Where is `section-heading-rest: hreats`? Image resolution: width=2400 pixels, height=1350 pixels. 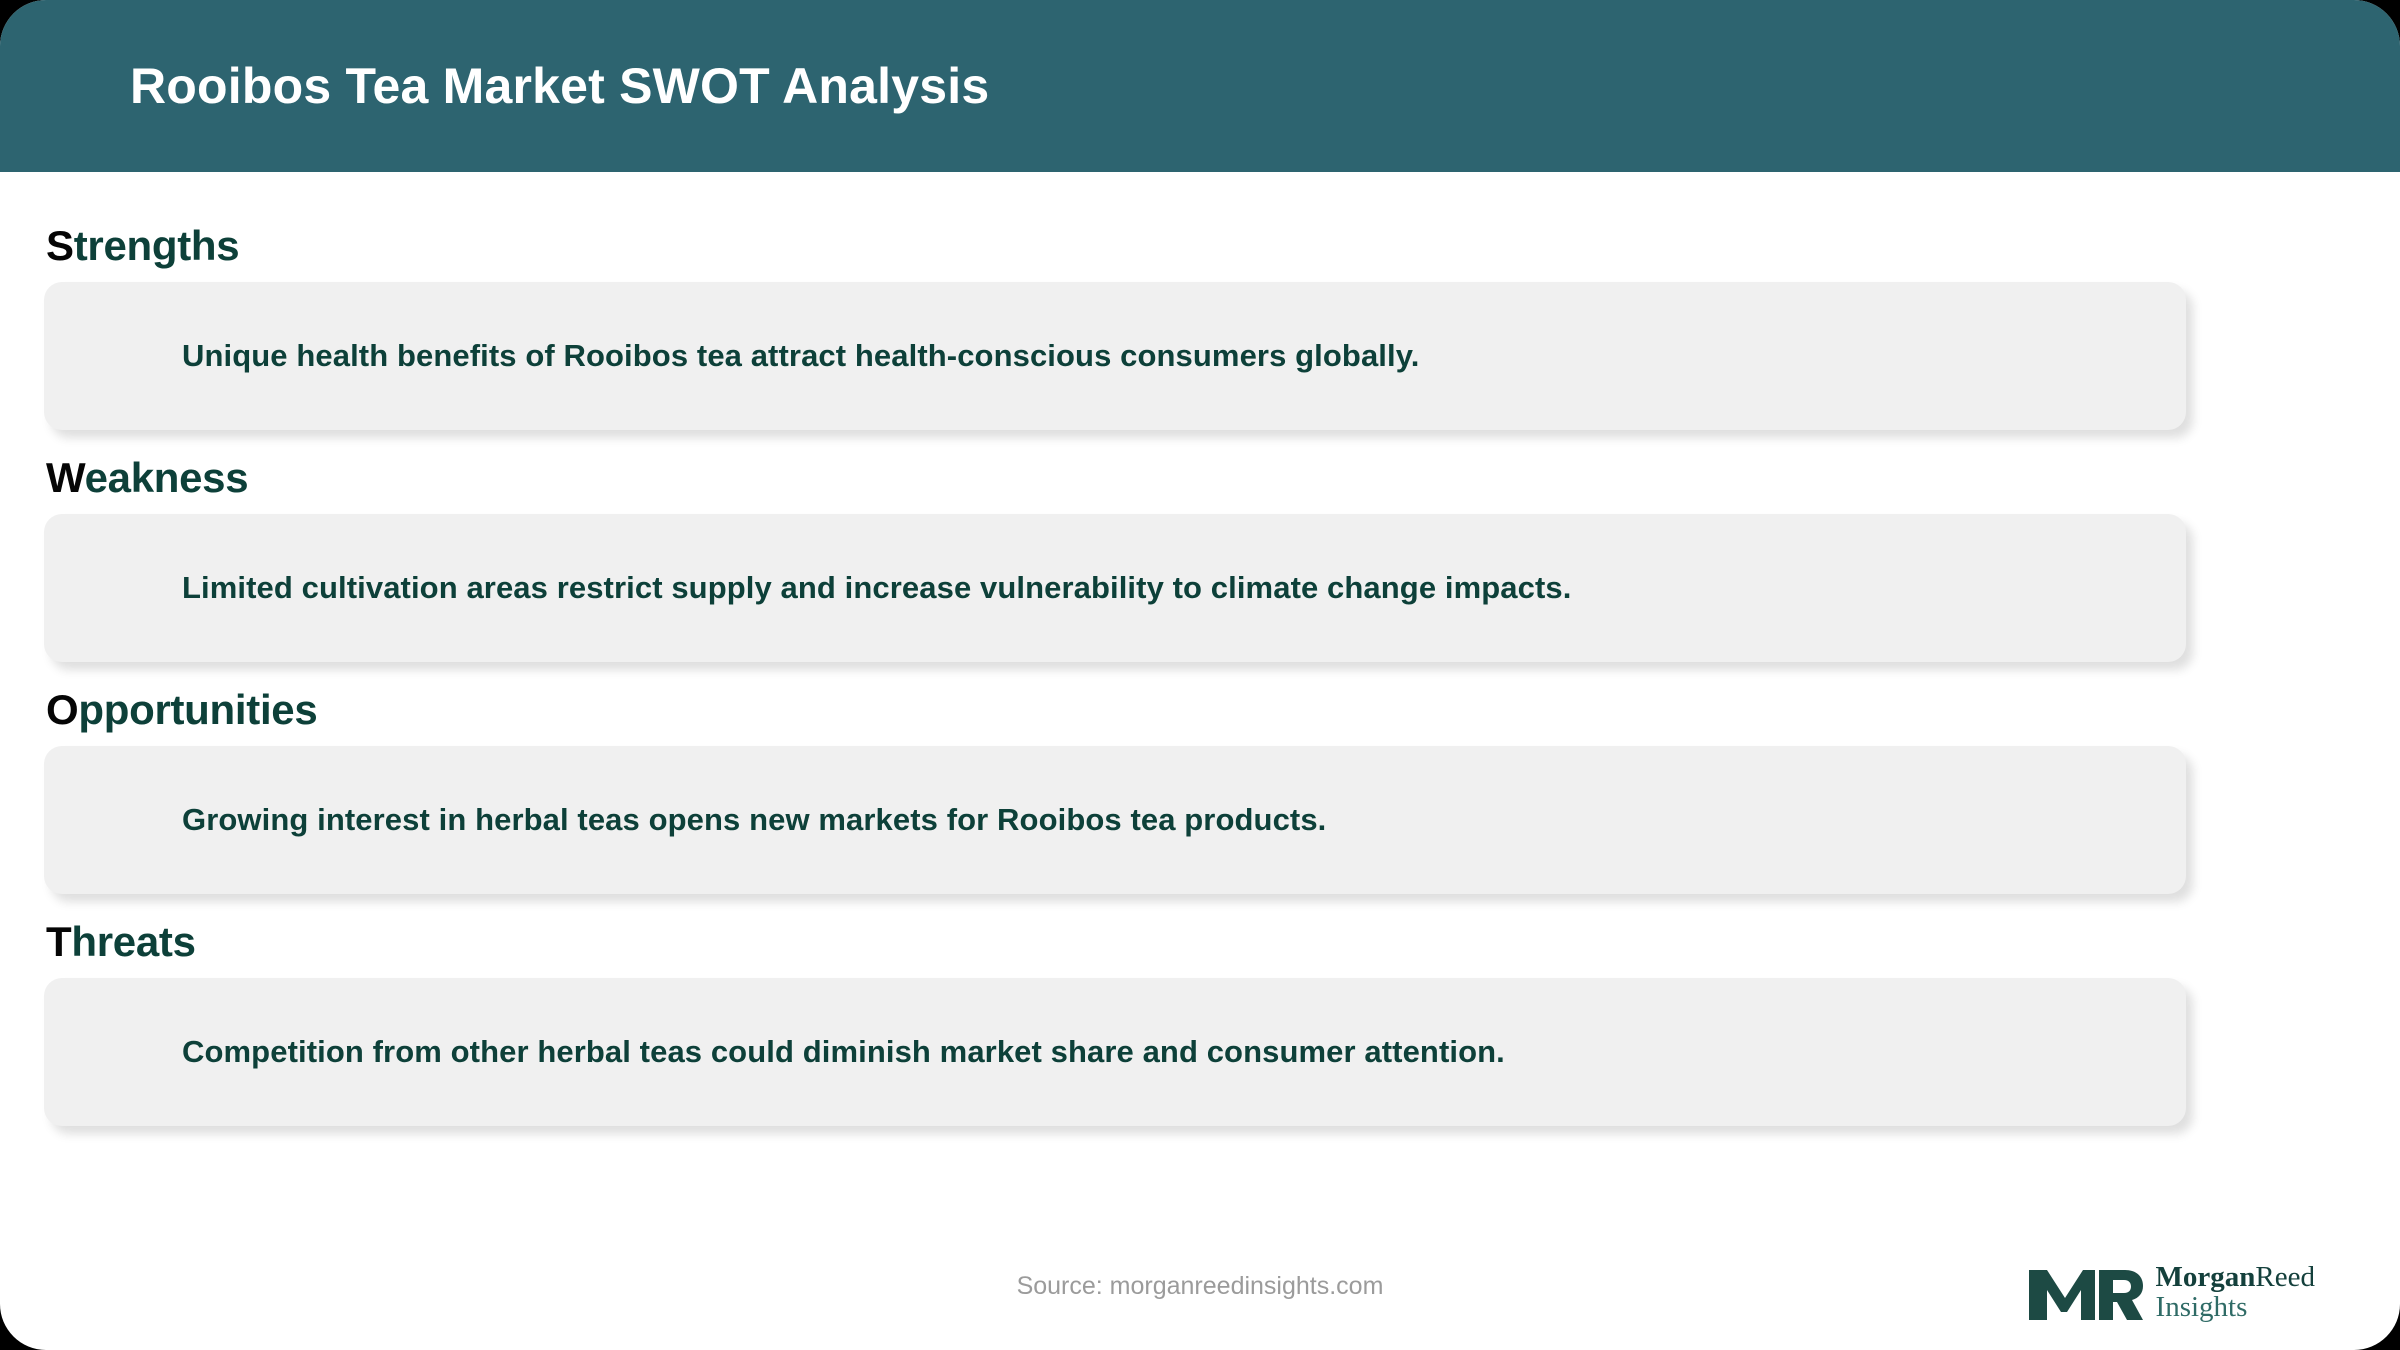 section-heading-rest: hreats is located at coordinates (133, 942).